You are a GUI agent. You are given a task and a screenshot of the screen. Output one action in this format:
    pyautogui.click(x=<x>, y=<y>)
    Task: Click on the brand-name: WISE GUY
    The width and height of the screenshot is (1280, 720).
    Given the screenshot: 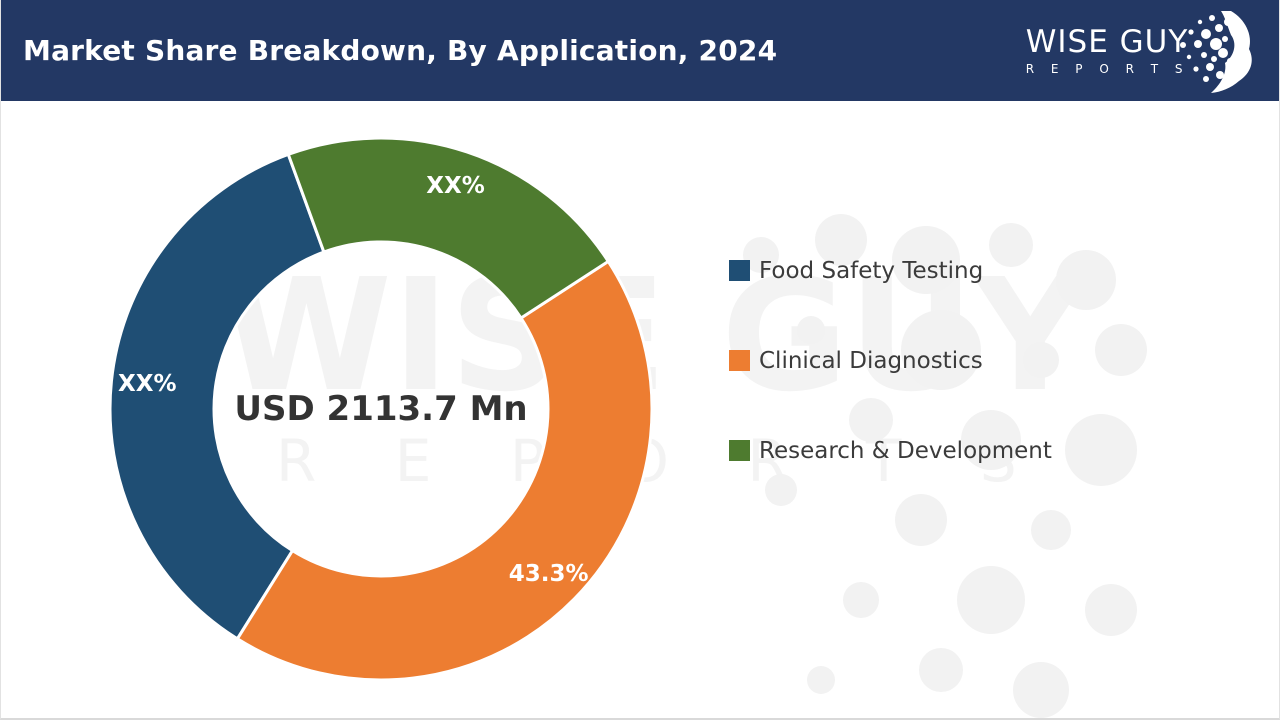 What is the action you would take?
    pyautogui.click(x=1107, y=41)
    